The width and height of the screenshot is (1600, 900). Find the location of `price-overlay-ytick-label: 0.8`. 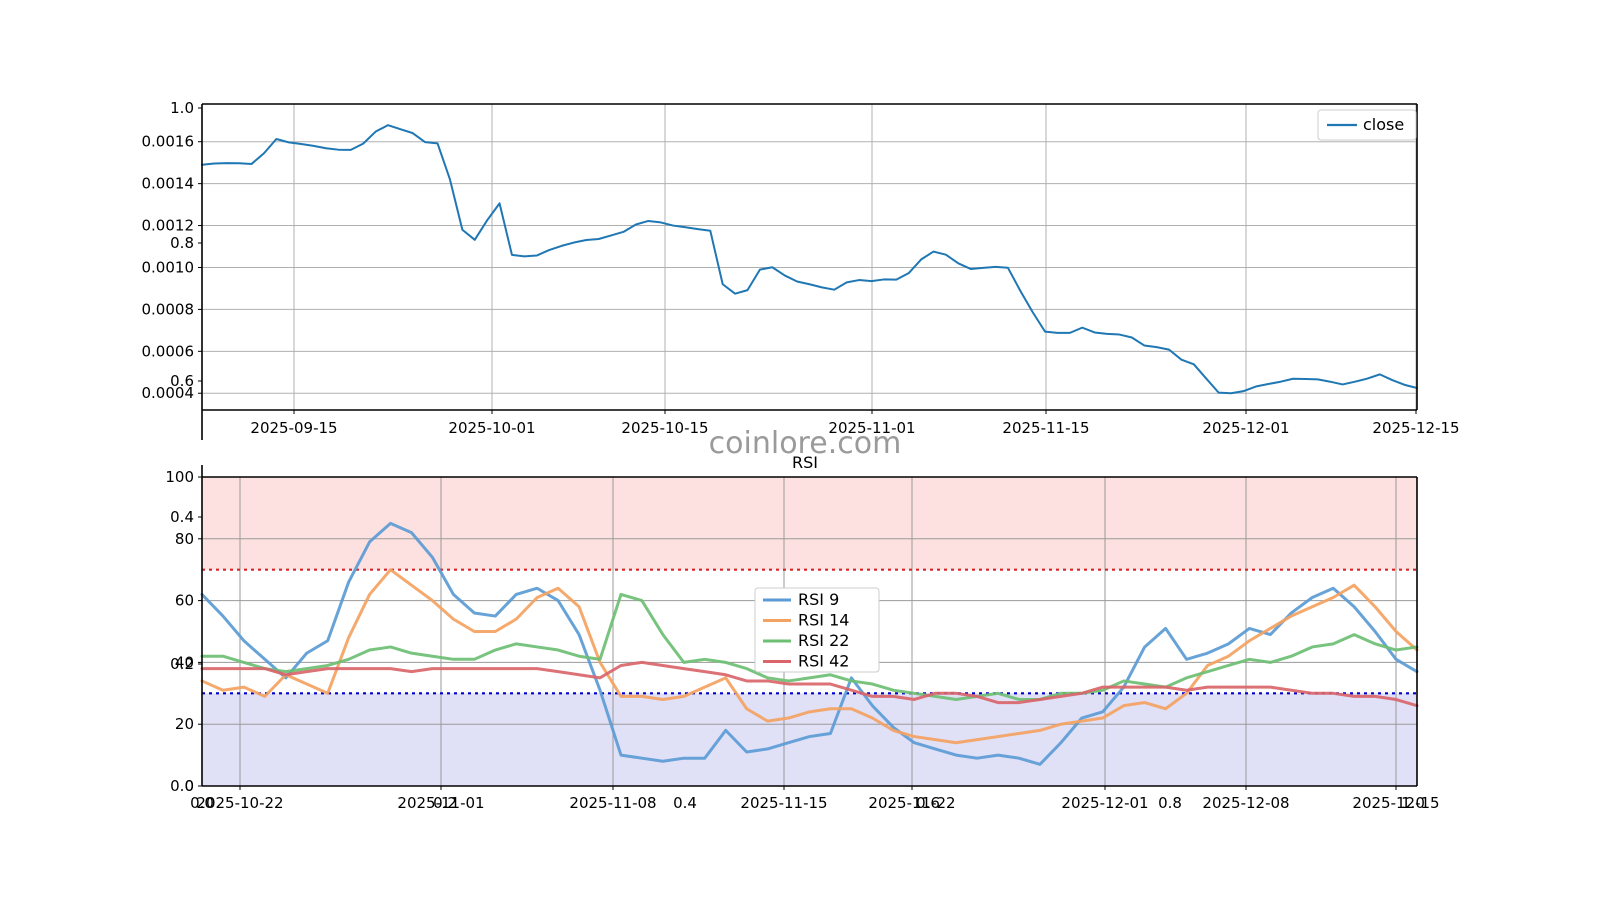

price-overlay-ytick-label: 0.8 is located at coordinates (182, 243).